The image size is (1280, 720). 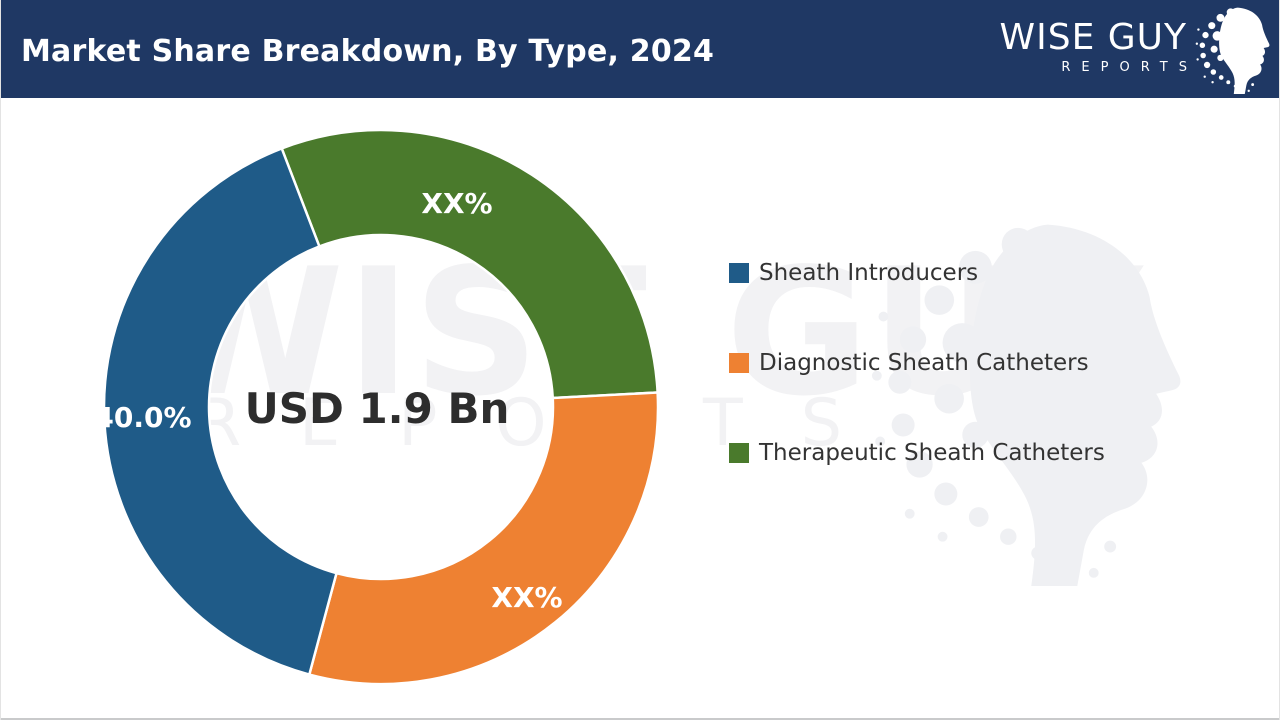 I want to click on slice-percent-label: 40.0%, so click(x=142, y=417).